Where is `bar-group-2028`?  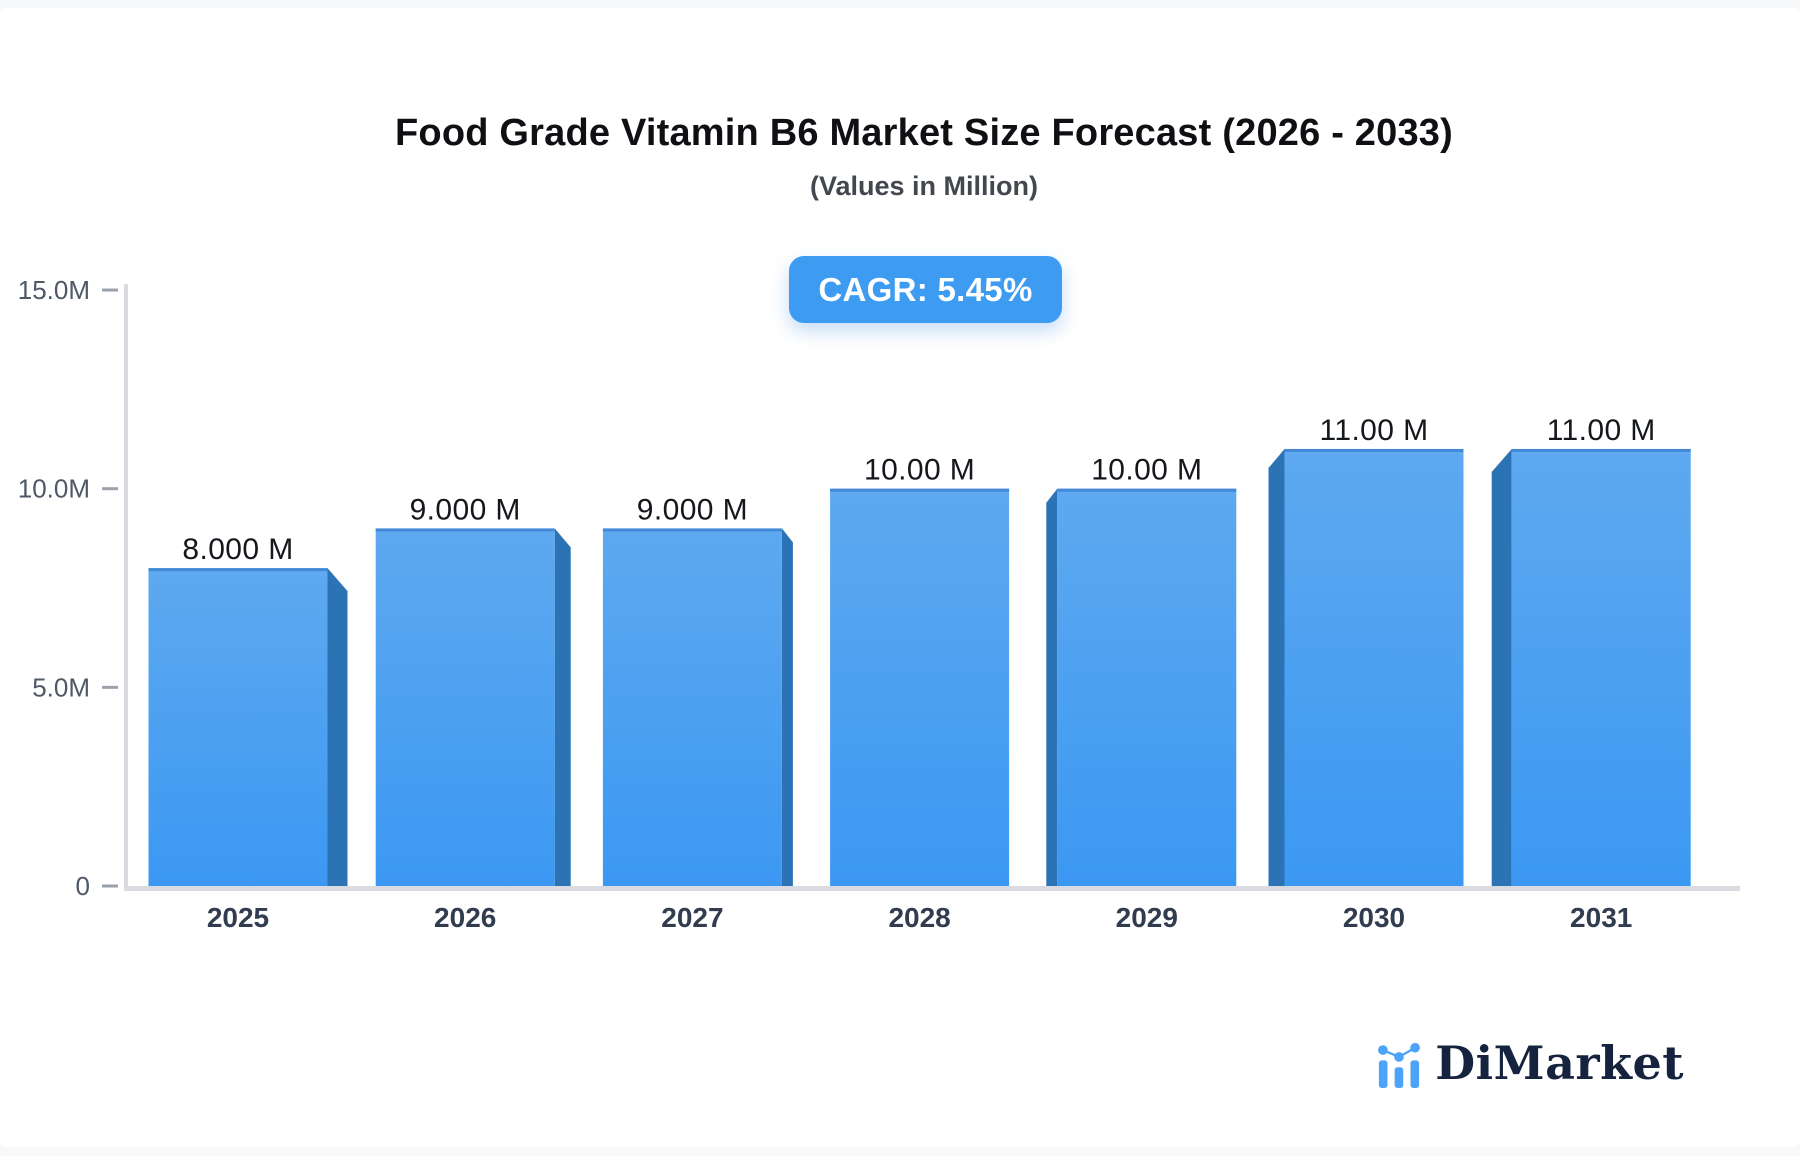 bar-group-2028 is located at coordinates (920, 687).